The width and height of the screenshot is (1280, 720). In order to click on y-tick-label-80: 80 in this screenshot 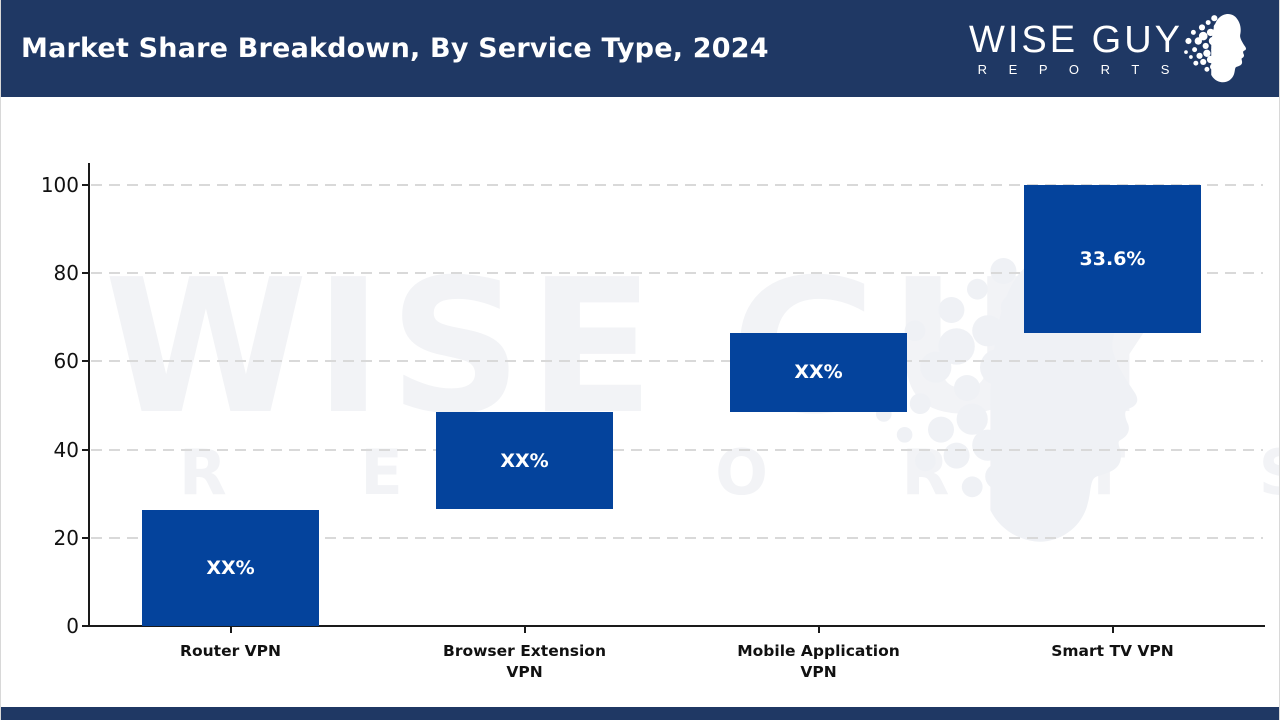, I will do `click(66, 273)`.